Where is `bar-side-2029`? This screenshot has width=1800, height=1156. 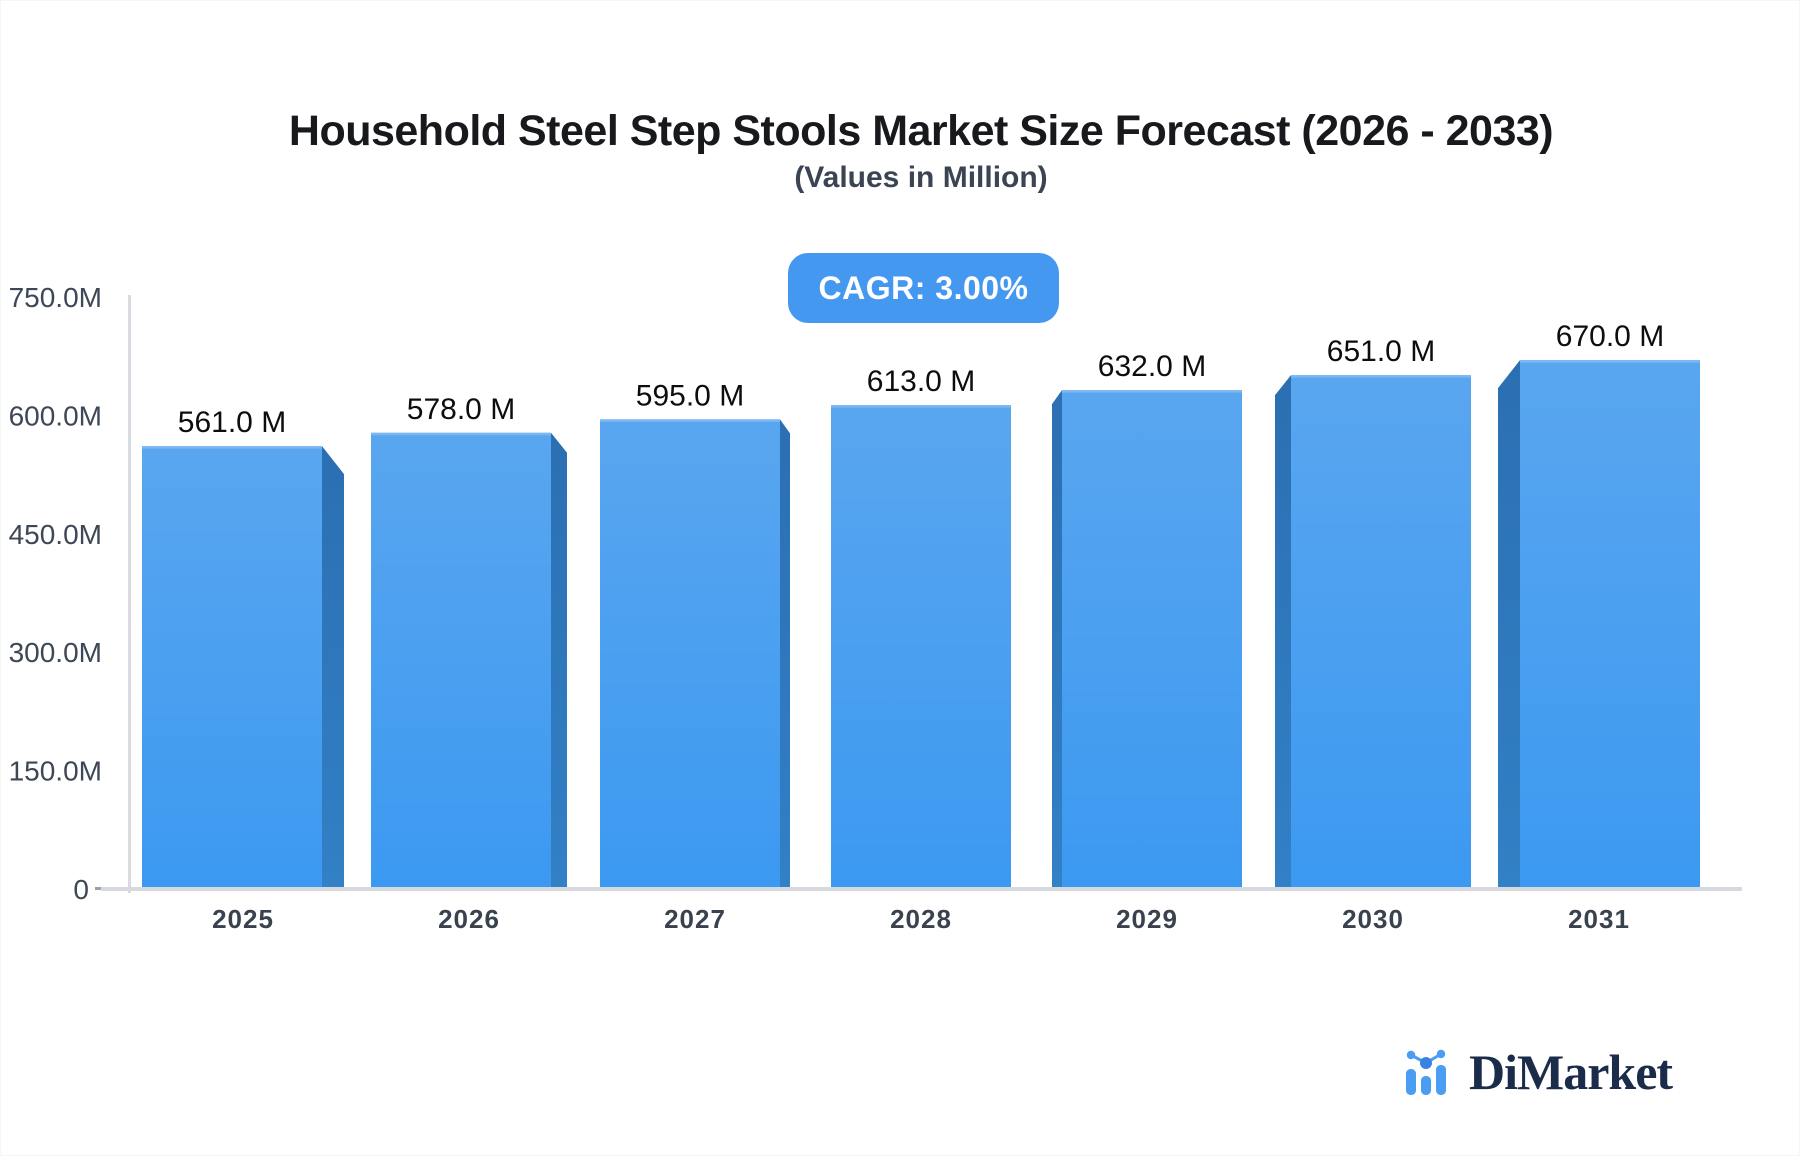
bar-side-2029 is located at coordinates (1057, 639).